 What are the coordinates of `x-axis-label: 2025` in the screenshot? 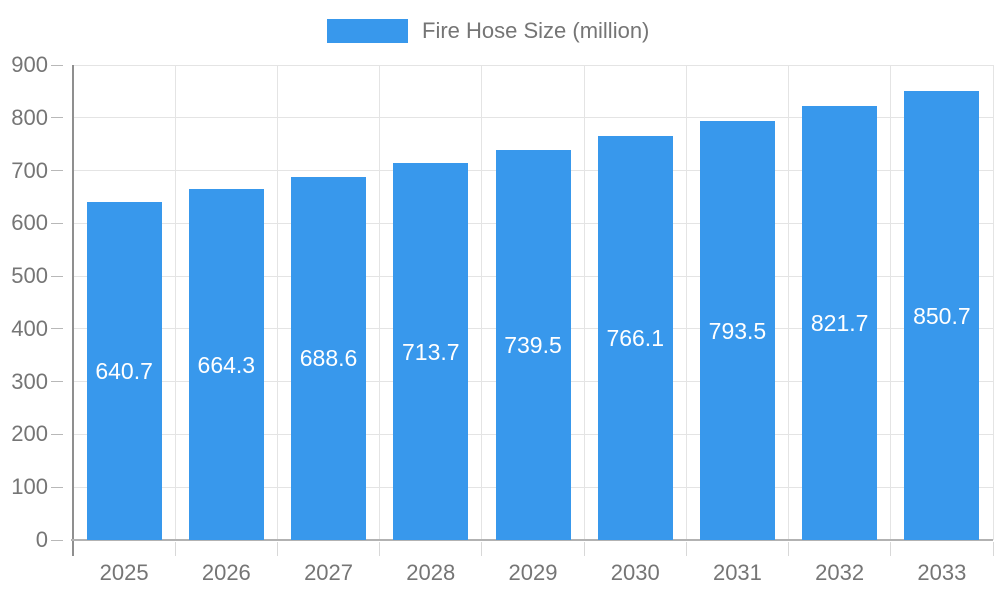 It's located at (124, 572).